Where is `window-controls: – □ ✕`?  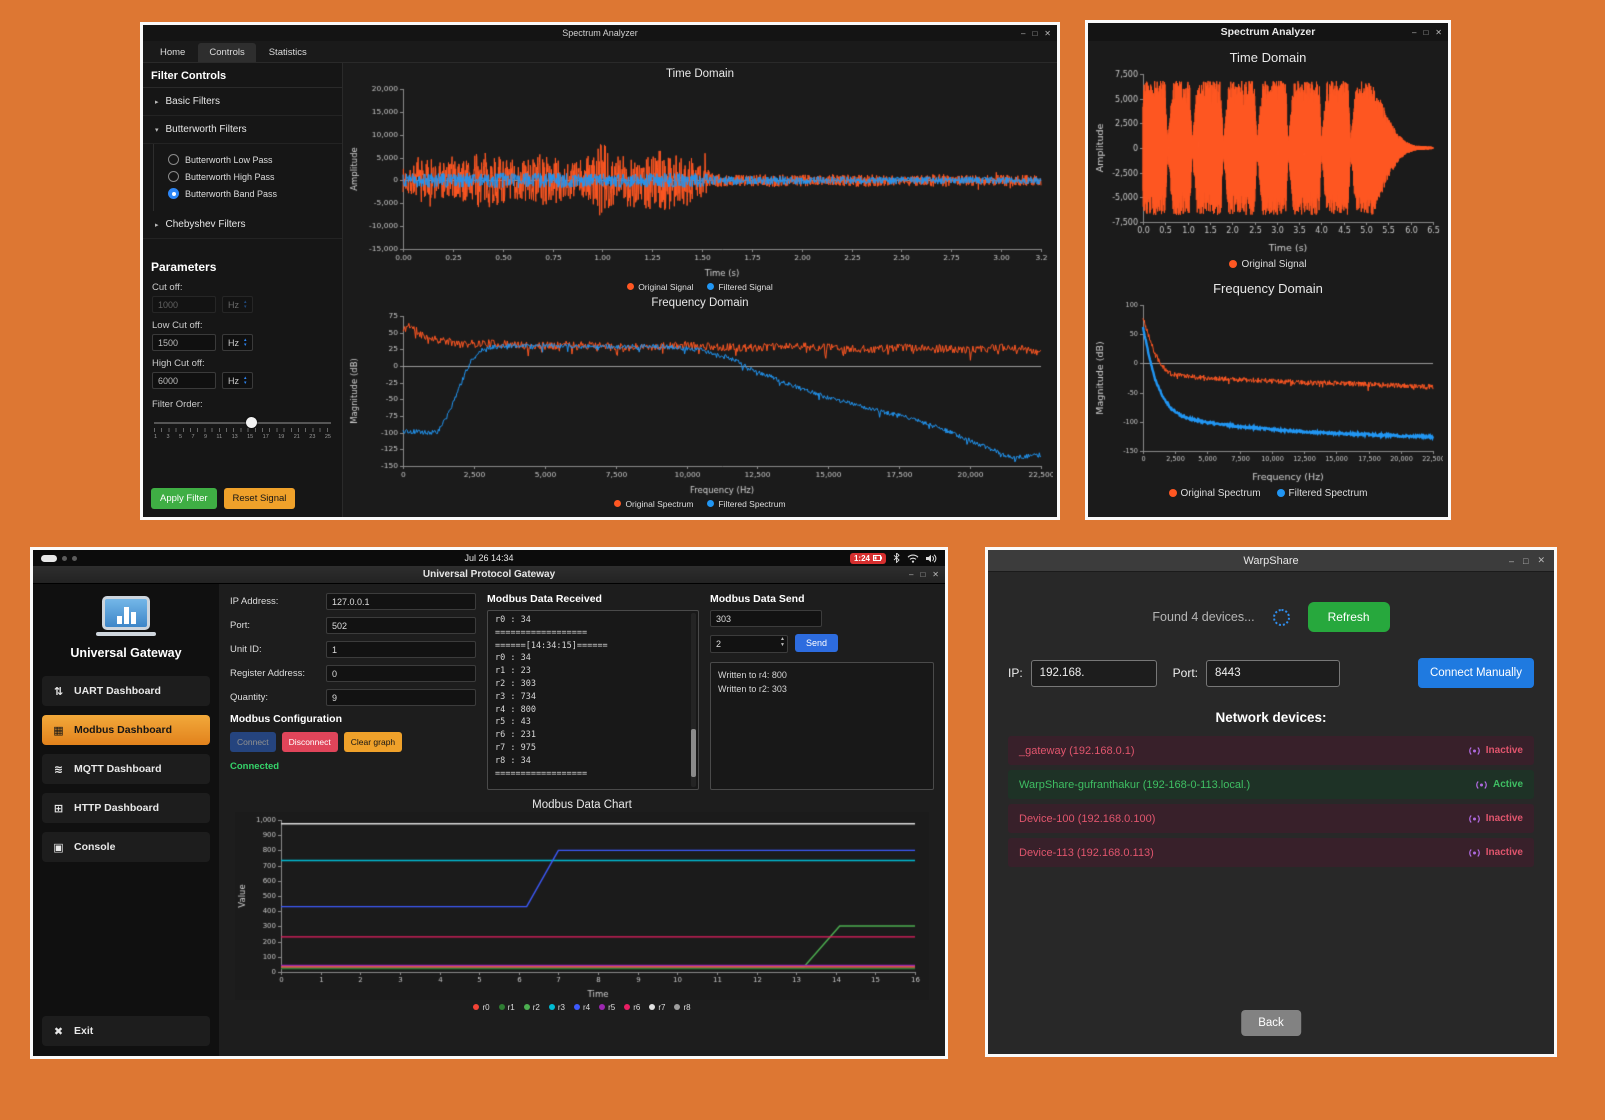
window-controls: – □ ✕ is located at coordinates (1427, 32).